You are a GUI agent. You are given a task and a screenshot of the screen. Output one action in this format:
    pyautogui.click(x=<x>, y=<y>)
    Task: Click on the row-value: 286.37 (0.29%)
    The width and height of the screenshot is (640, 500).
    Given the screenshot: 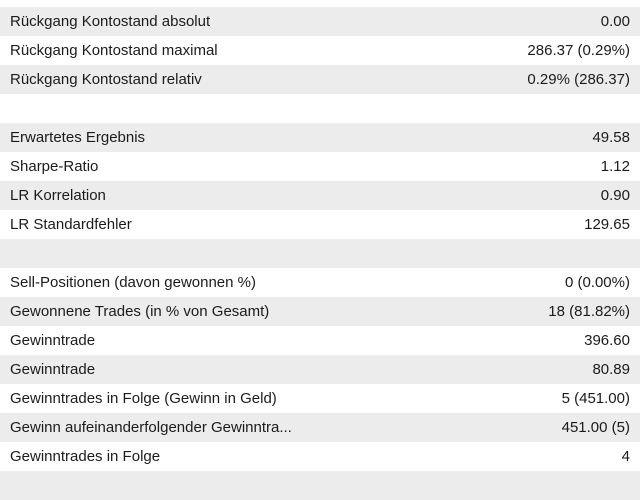 What is the action you would take?
    pyautogui.click(x=578, y=50)
    